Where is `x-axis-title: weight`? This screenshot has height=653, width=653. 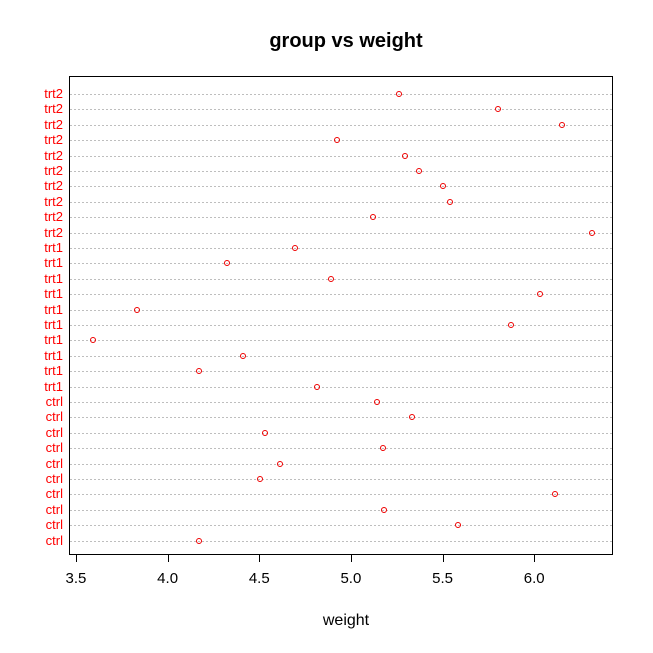 x-axis-title: weight is located at coordinates (346, 620).